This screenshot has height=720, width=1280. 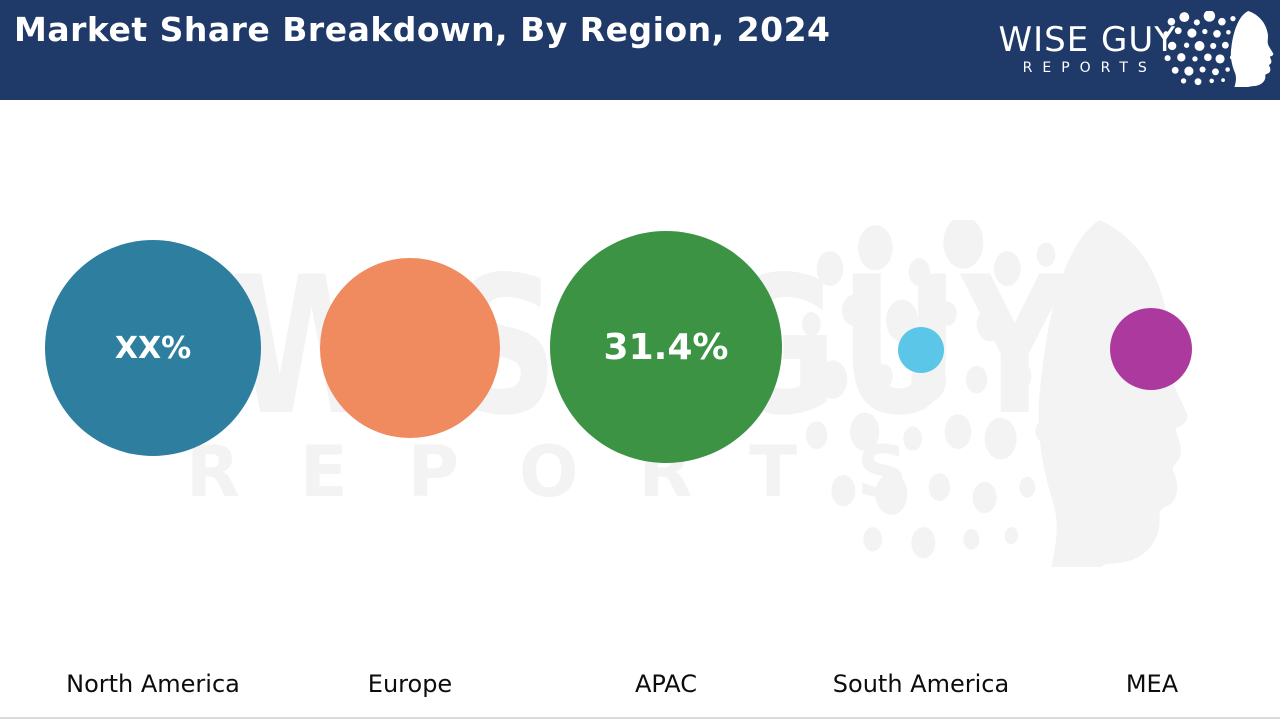 I want to click on category-label-south-america: South America, so click(x=921, y=684).